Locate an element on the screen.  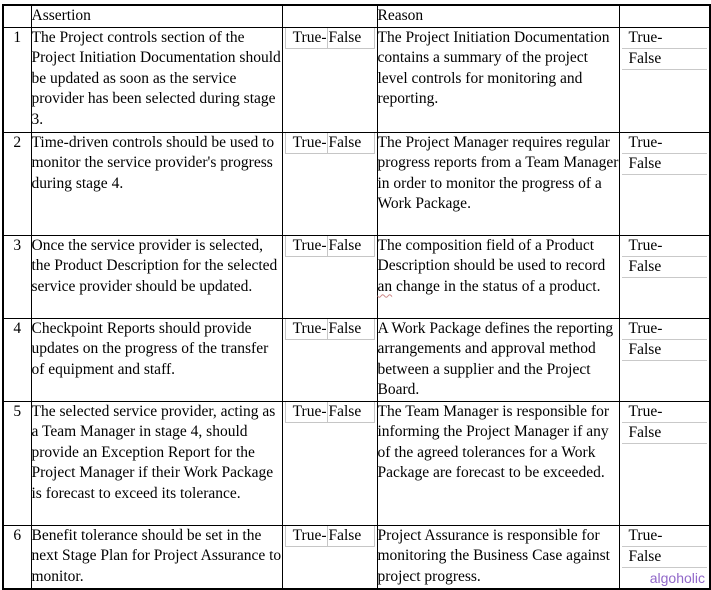
row-number: 2 is located at coordinates (17, 183).